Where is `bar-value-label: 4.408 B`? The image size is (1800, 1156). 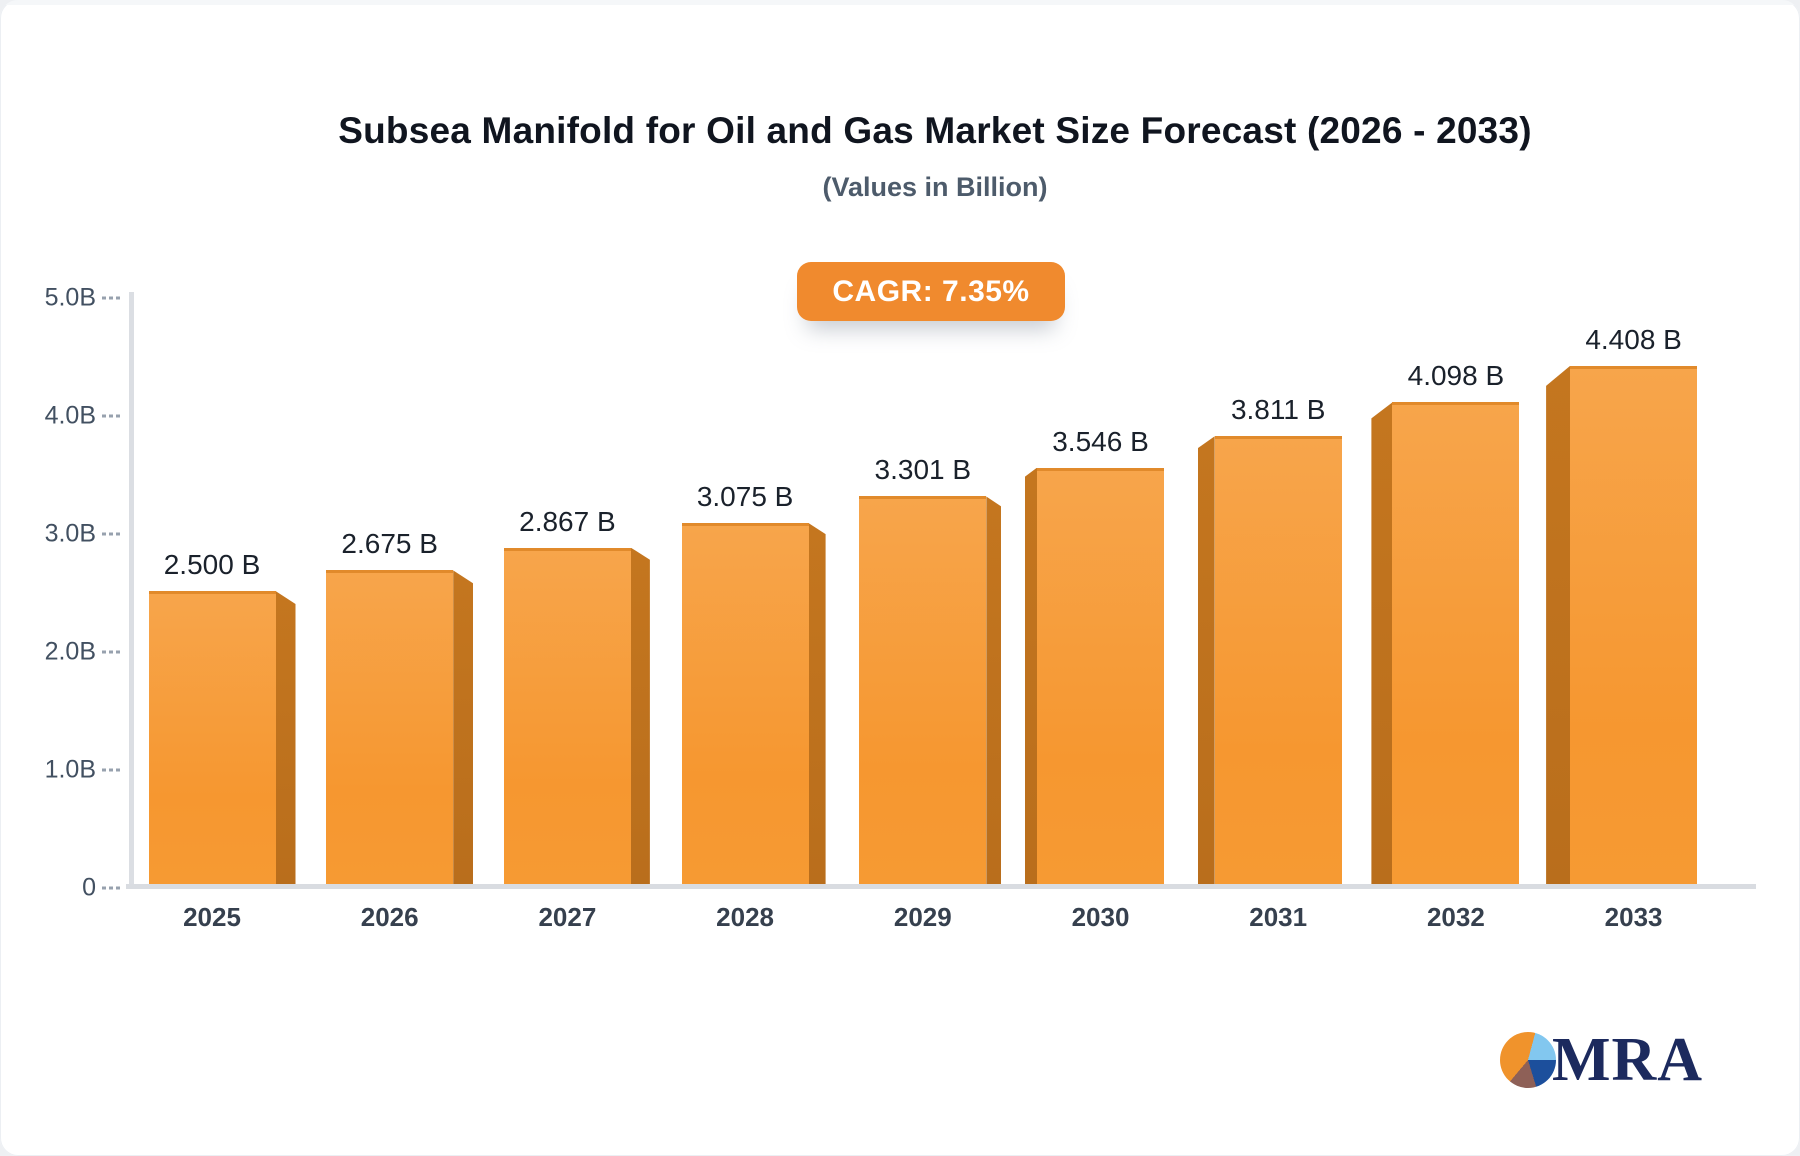
bar-value-label: 4.408 B is located at coordinates (1633, 339).